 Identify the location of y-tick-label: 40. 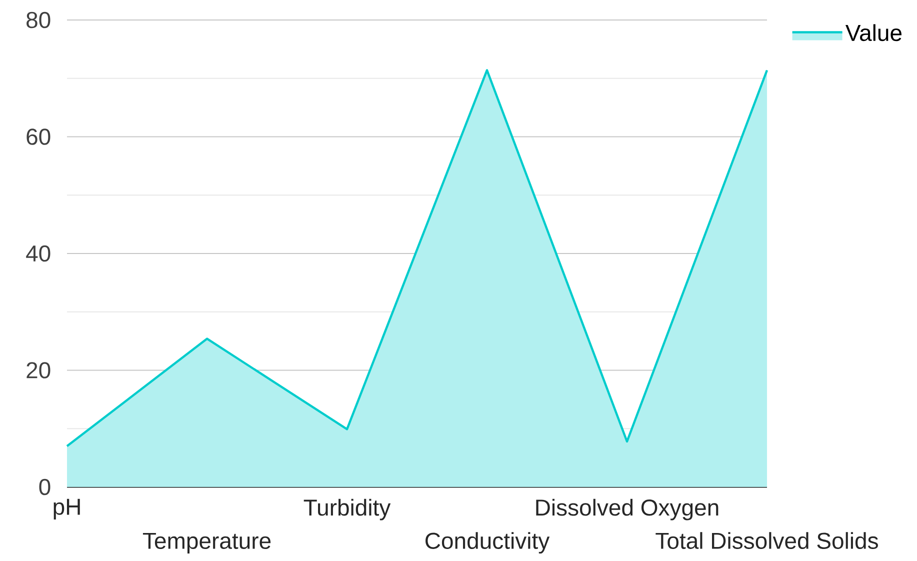
(38, 253).